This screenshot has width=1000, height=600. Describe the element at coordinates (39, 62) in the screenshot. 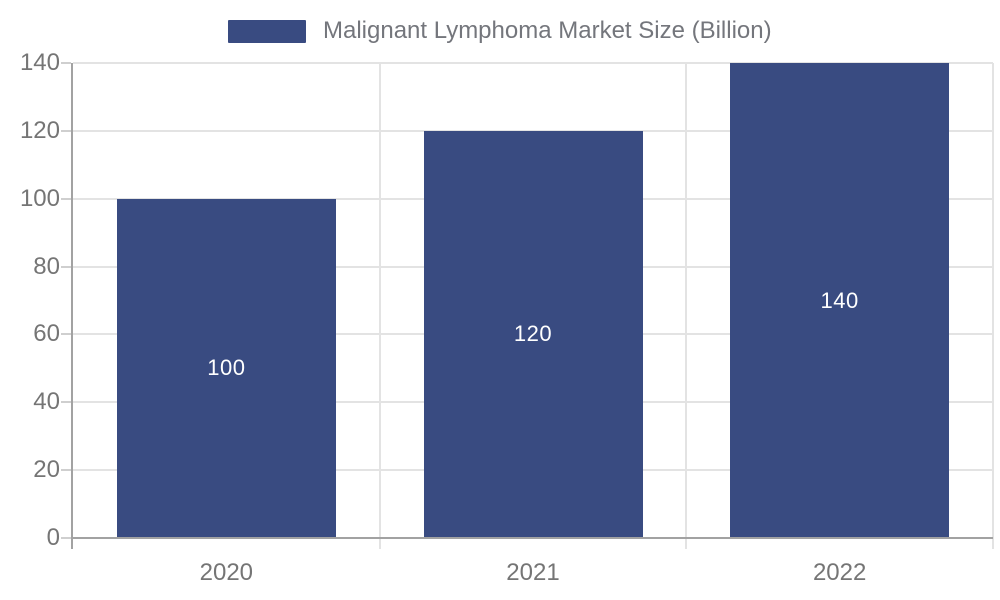

I see `y-axis-label: 140` at that location.